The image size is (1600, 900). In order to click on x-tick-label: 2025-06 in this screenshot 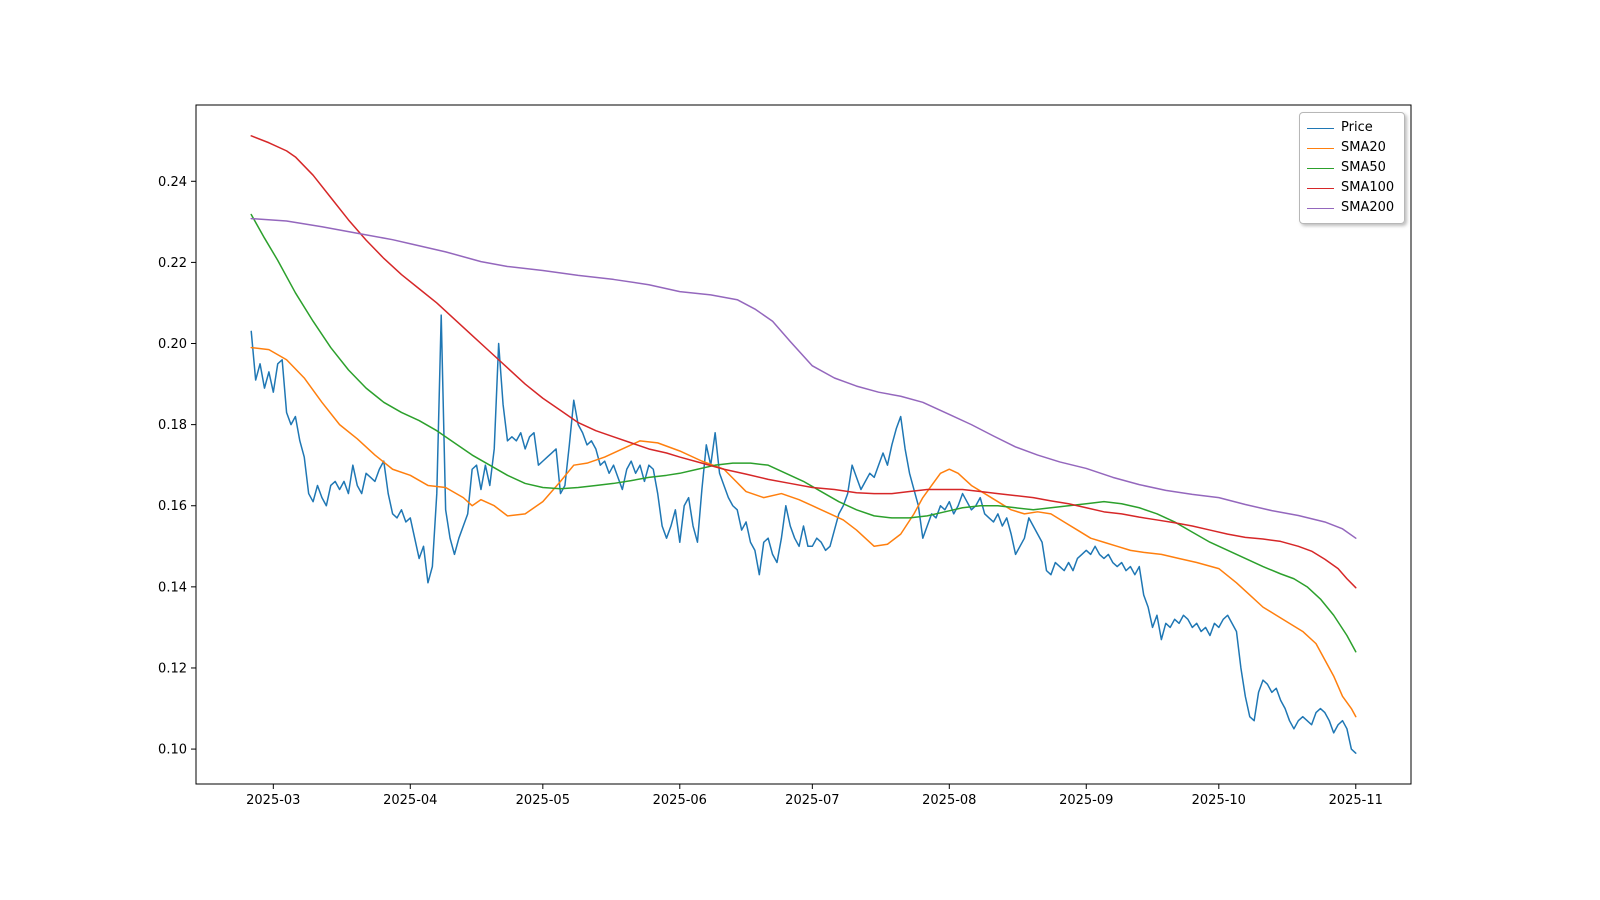, I will do `click(680, 800)`.